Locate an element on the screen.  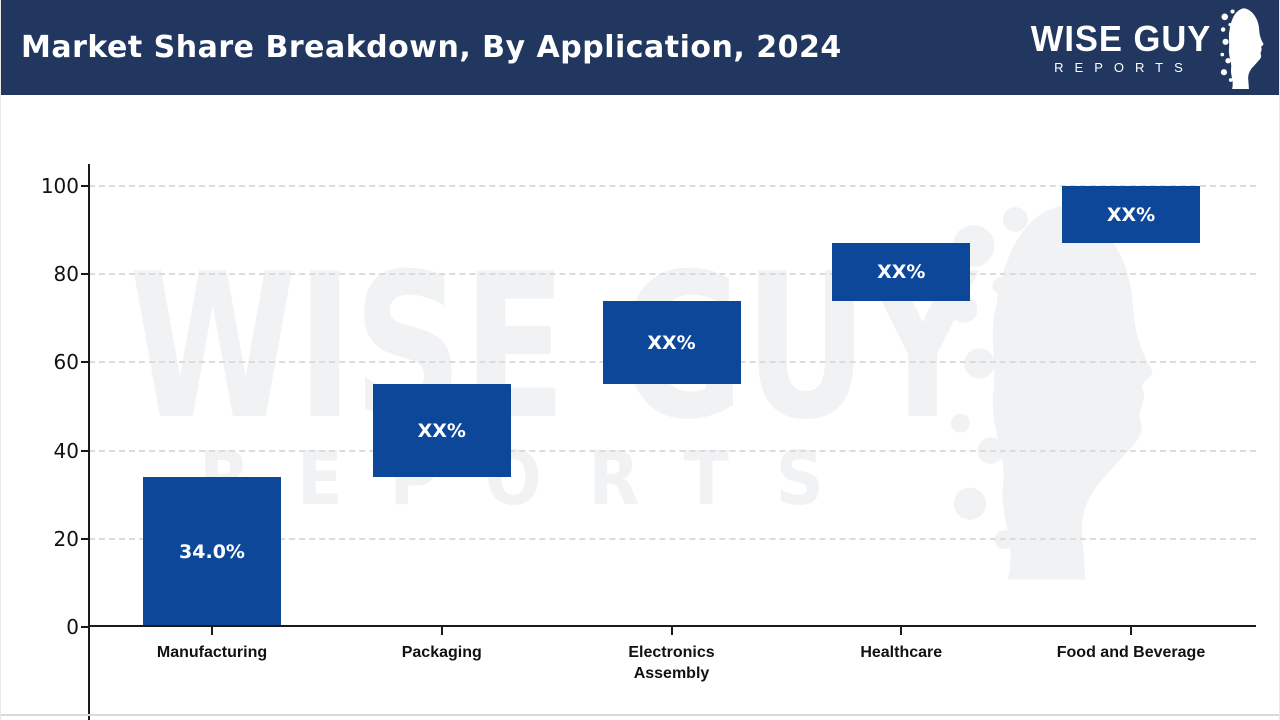
x-category-label: Manufacturing is located at coordinates (212, 652).